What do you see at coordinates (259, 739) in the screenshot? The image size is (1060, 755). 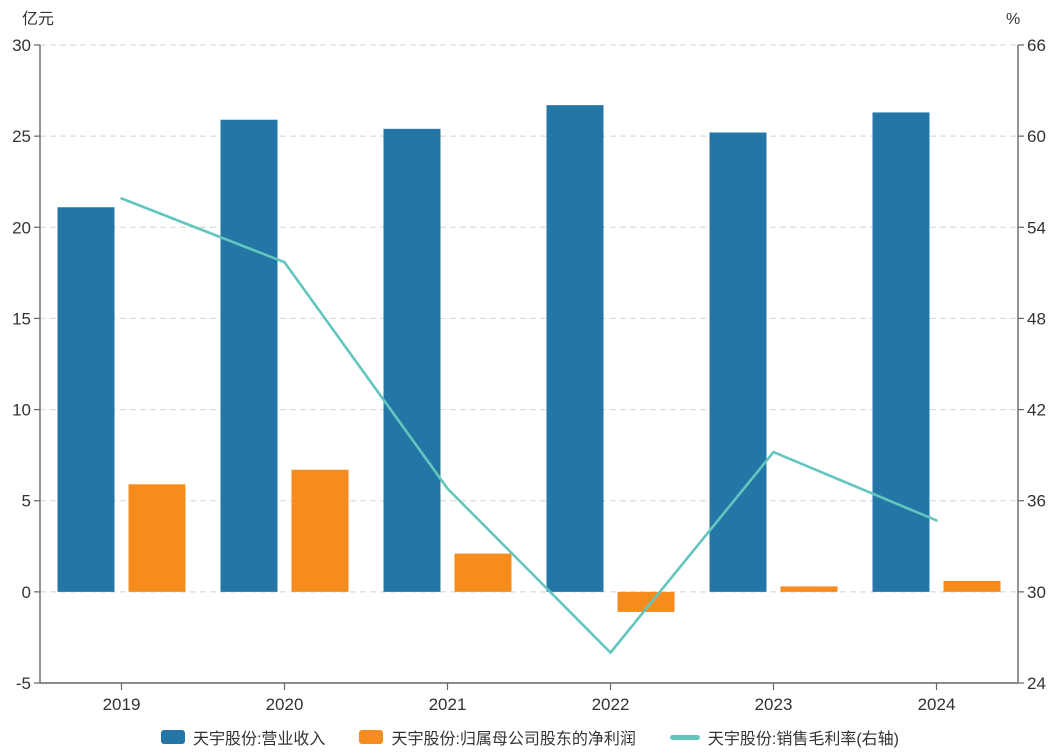 I see `legend-label-revenue: 天宇股份:营业收入` at bounding box center [259, 739].